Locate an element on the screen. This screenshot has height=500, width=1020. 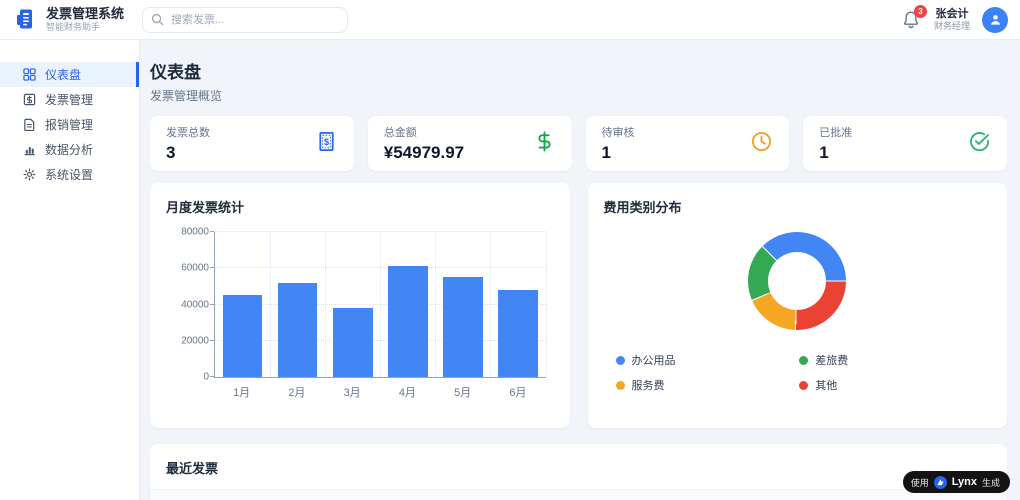
x-tick-label: 1月 is located at coordinates (242, 393).